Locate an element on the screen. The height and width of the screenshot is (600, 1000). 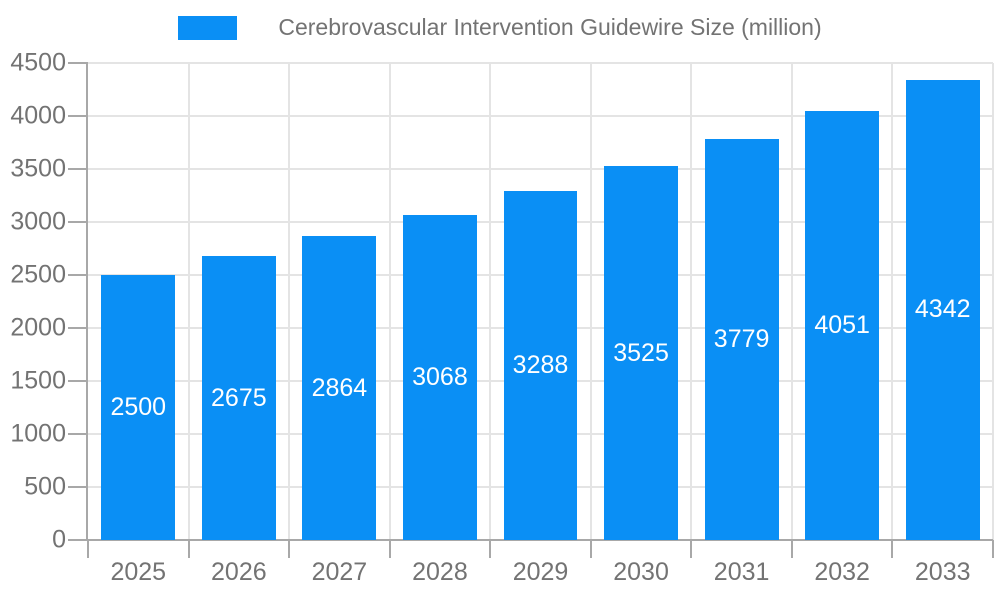
bar: 4342 is located at coordinates (942, 309).